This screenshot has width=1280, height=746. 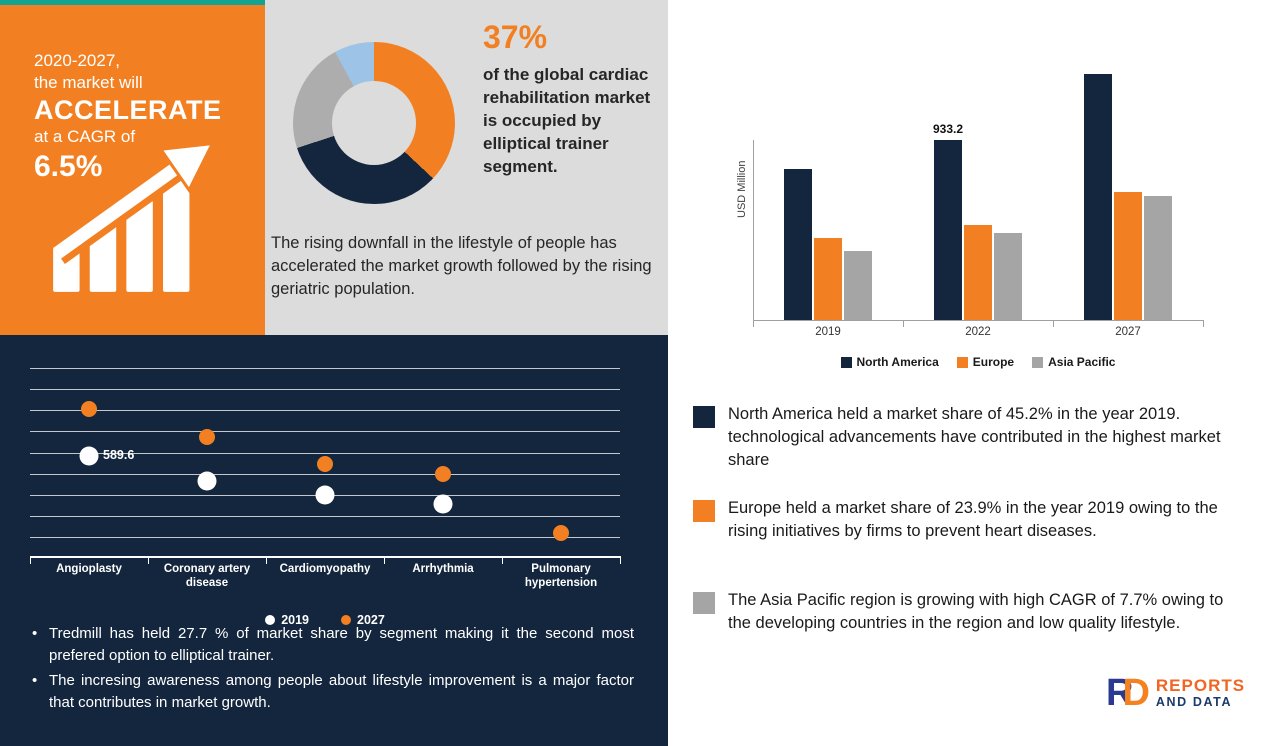 I want to click on bar-plot-area: 933.2, so click(x=978, y=190).